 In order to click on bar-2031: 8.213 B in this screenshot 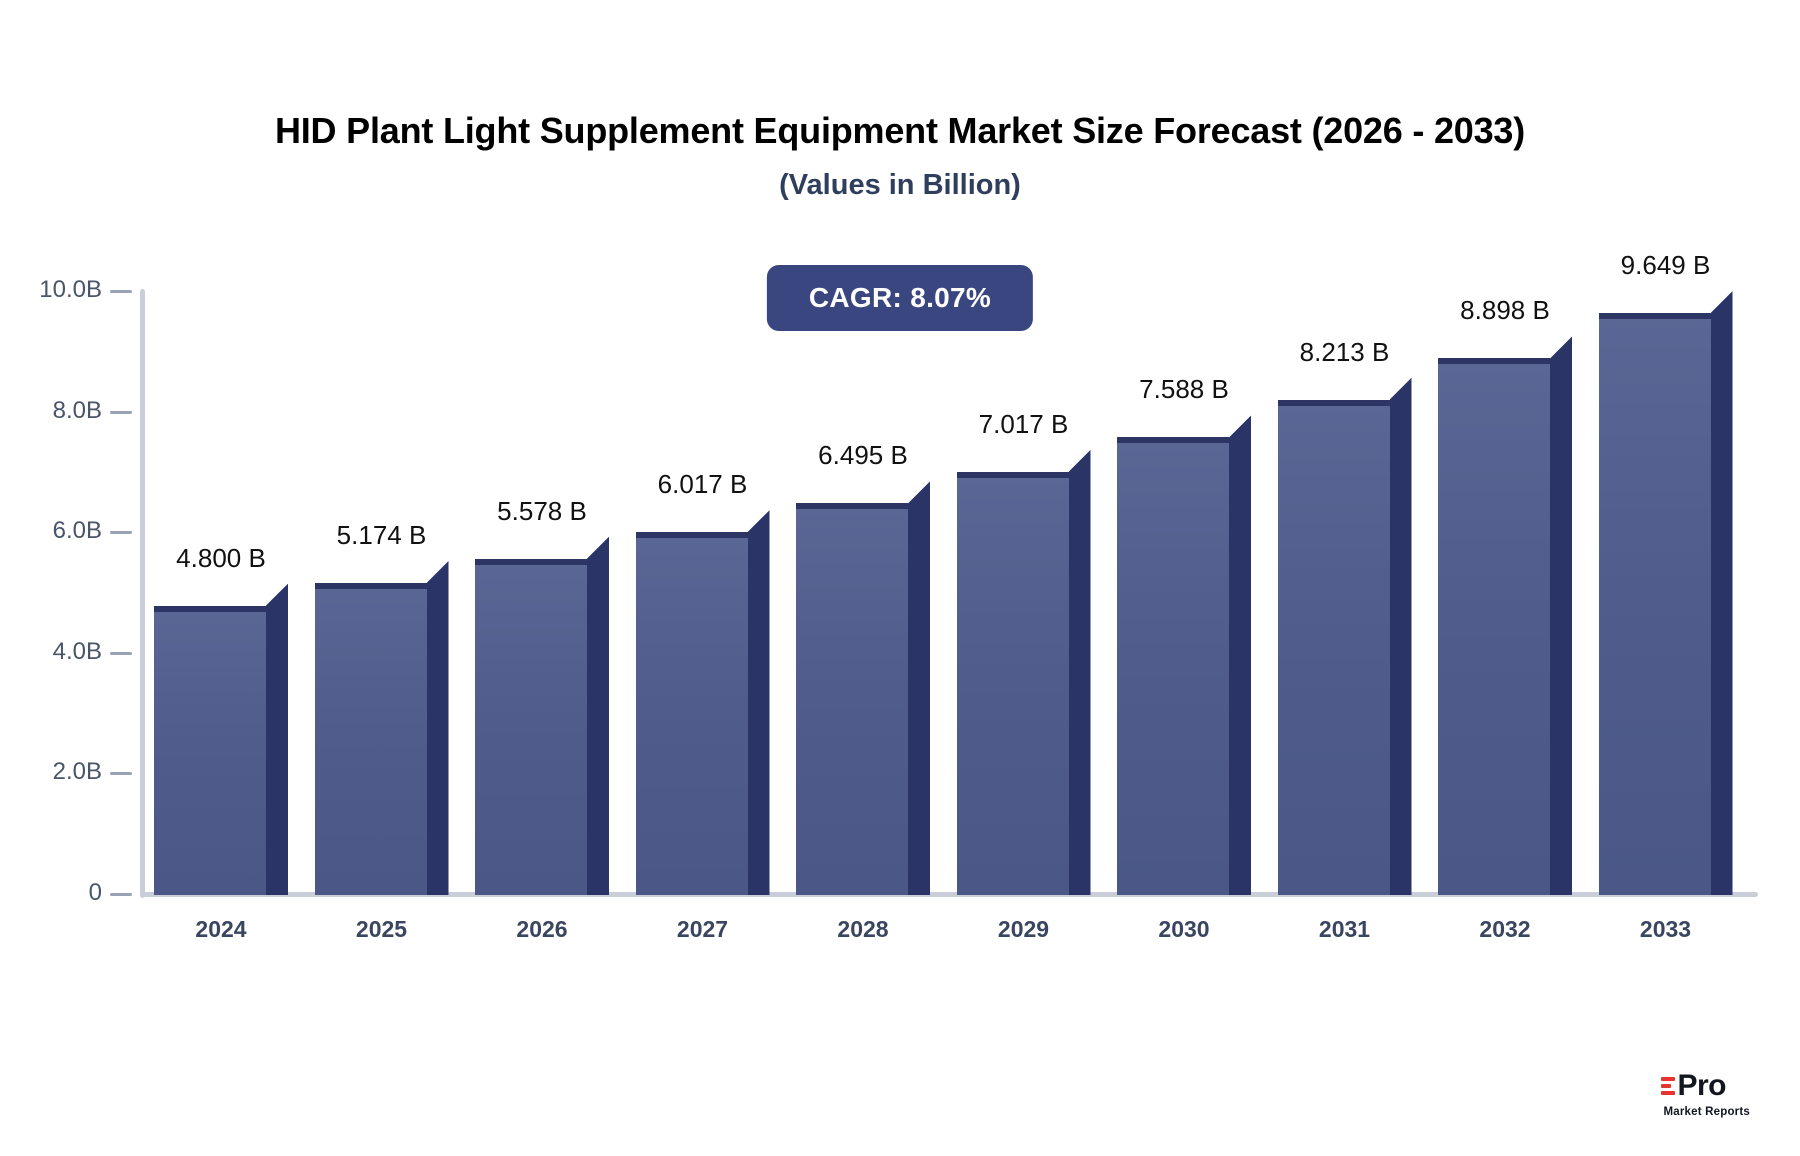, I will do `click(1344, 616)`.